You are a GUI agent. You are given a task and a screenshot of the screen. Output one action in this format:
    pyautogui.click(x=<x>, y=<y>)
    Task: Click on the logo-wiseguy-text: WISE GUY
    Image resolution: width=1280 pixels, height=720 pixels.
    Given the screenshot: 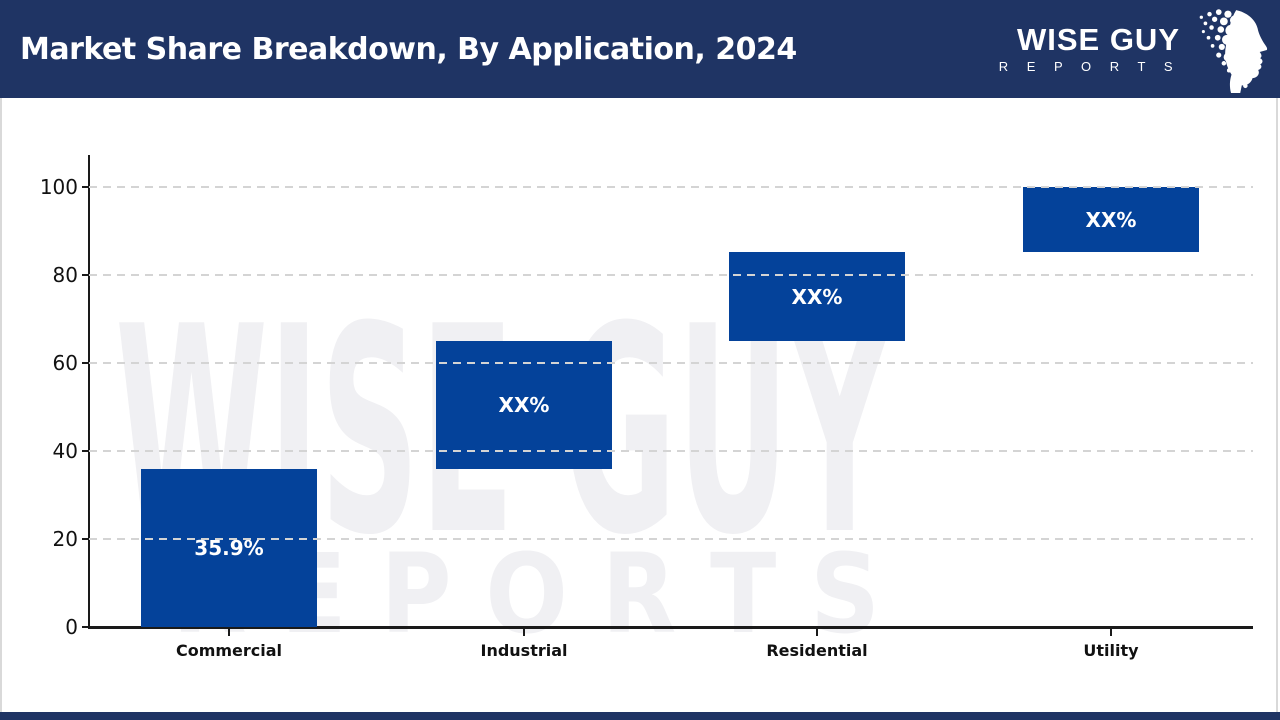 What is the action you would take?
    pyautogui.click(x=1098, y=39)
    